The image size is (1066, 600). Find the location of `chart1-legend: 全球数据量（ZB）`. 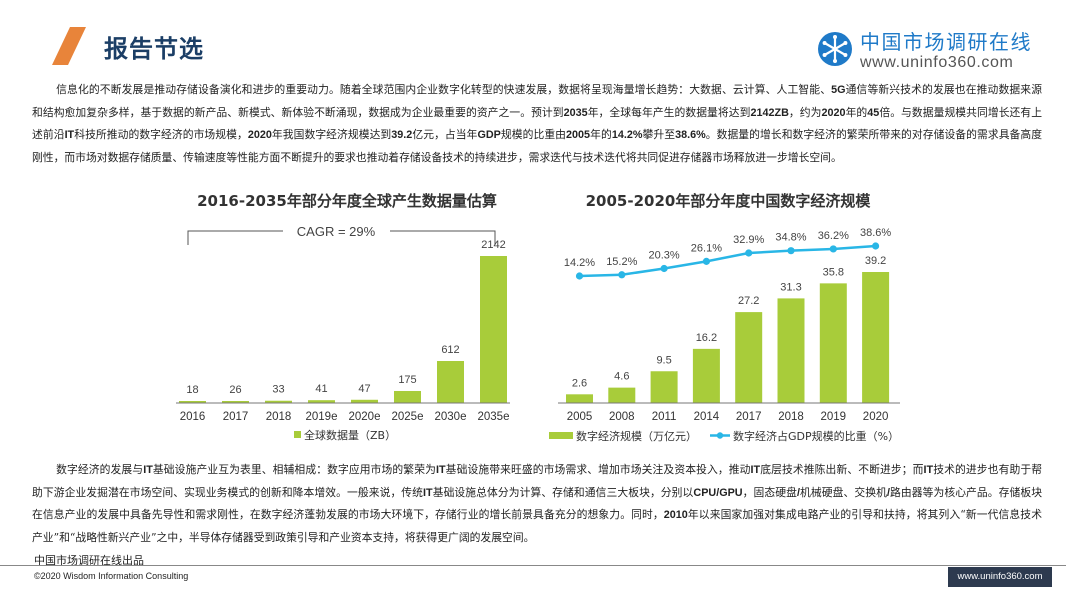

chart1-legend: 全球数据量（ZB） is located at coordinates (345, 435).